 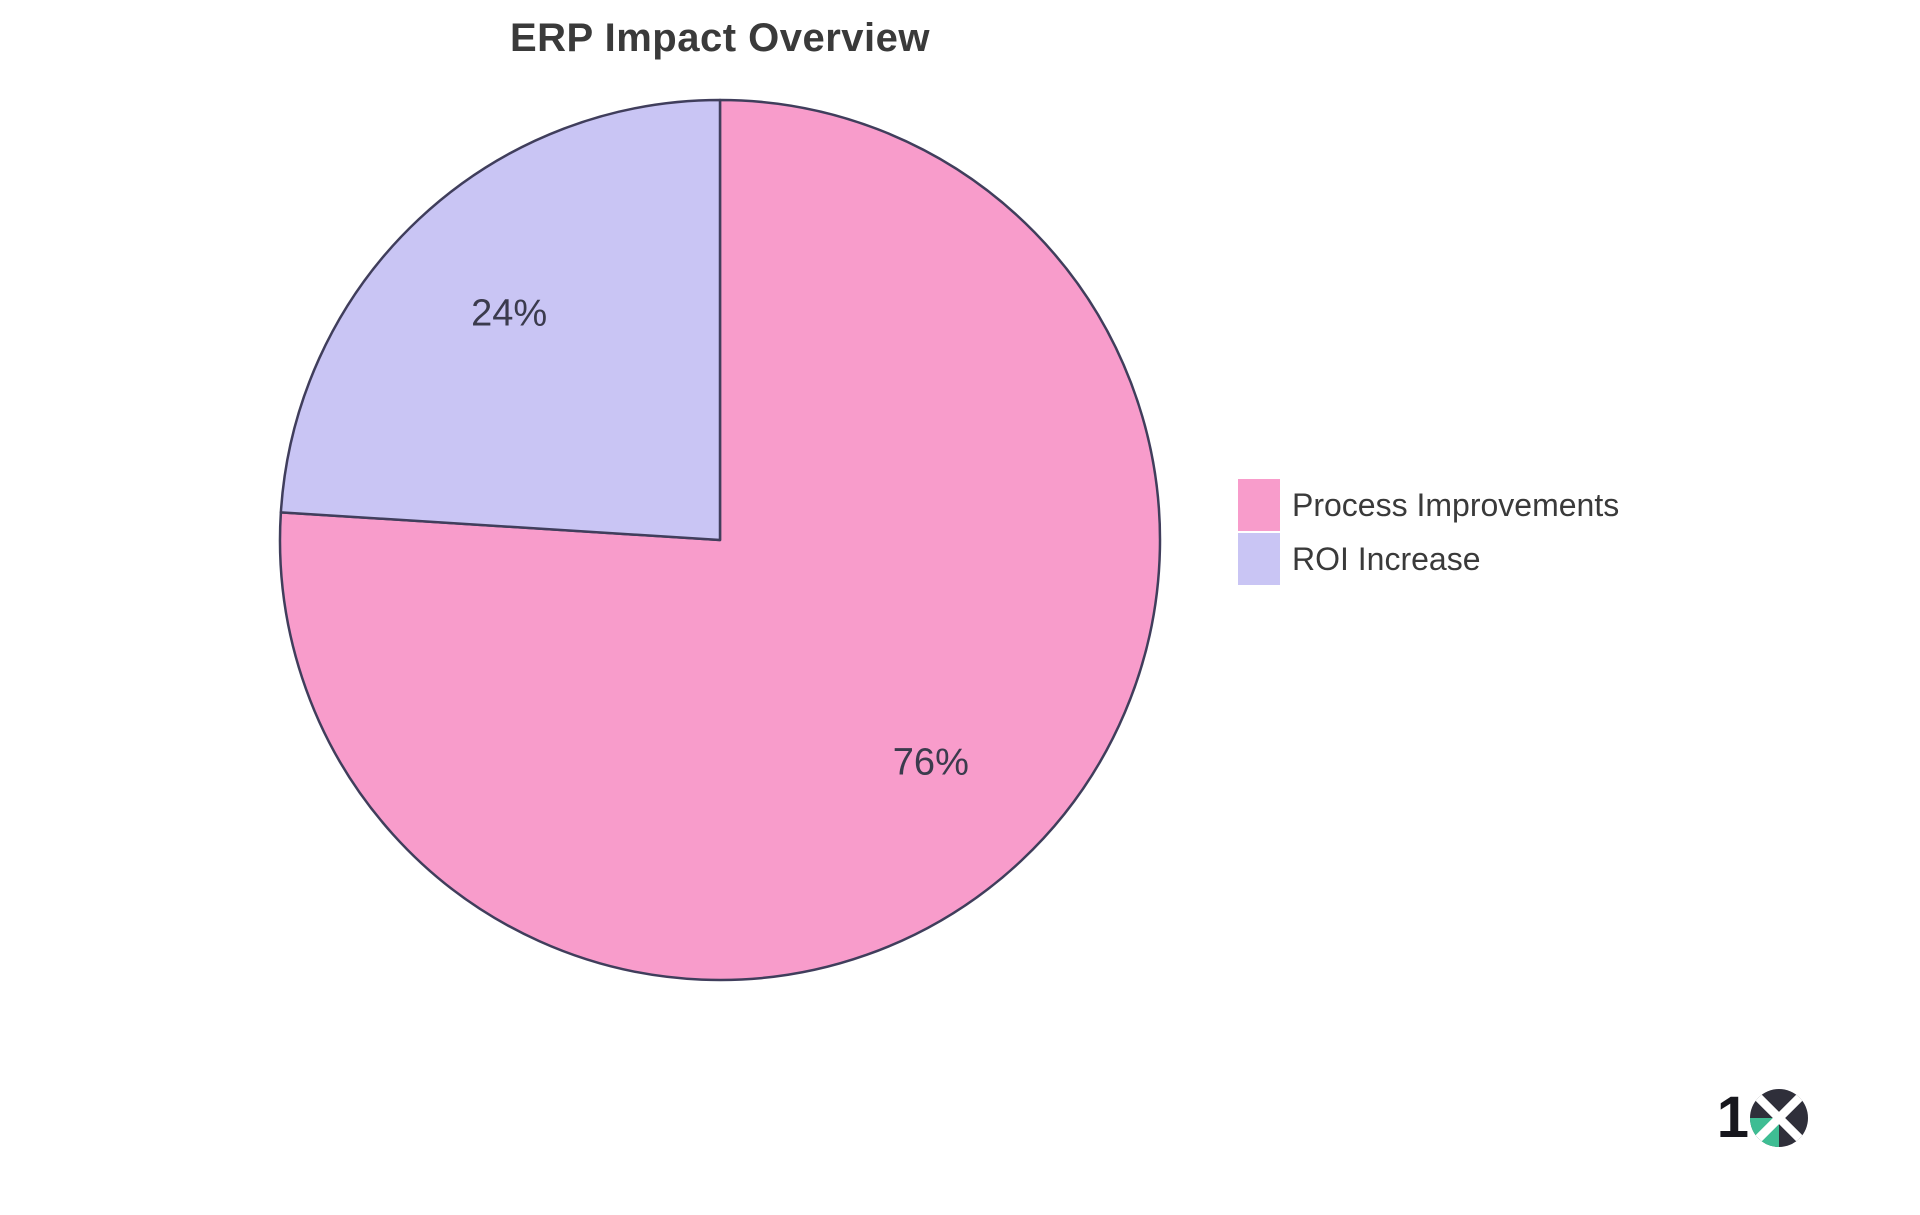 What do you see at coordinates (1732, 1117) in the screenshot?
I see `logo-digit: 1` at bounding box center [1732, 1117].